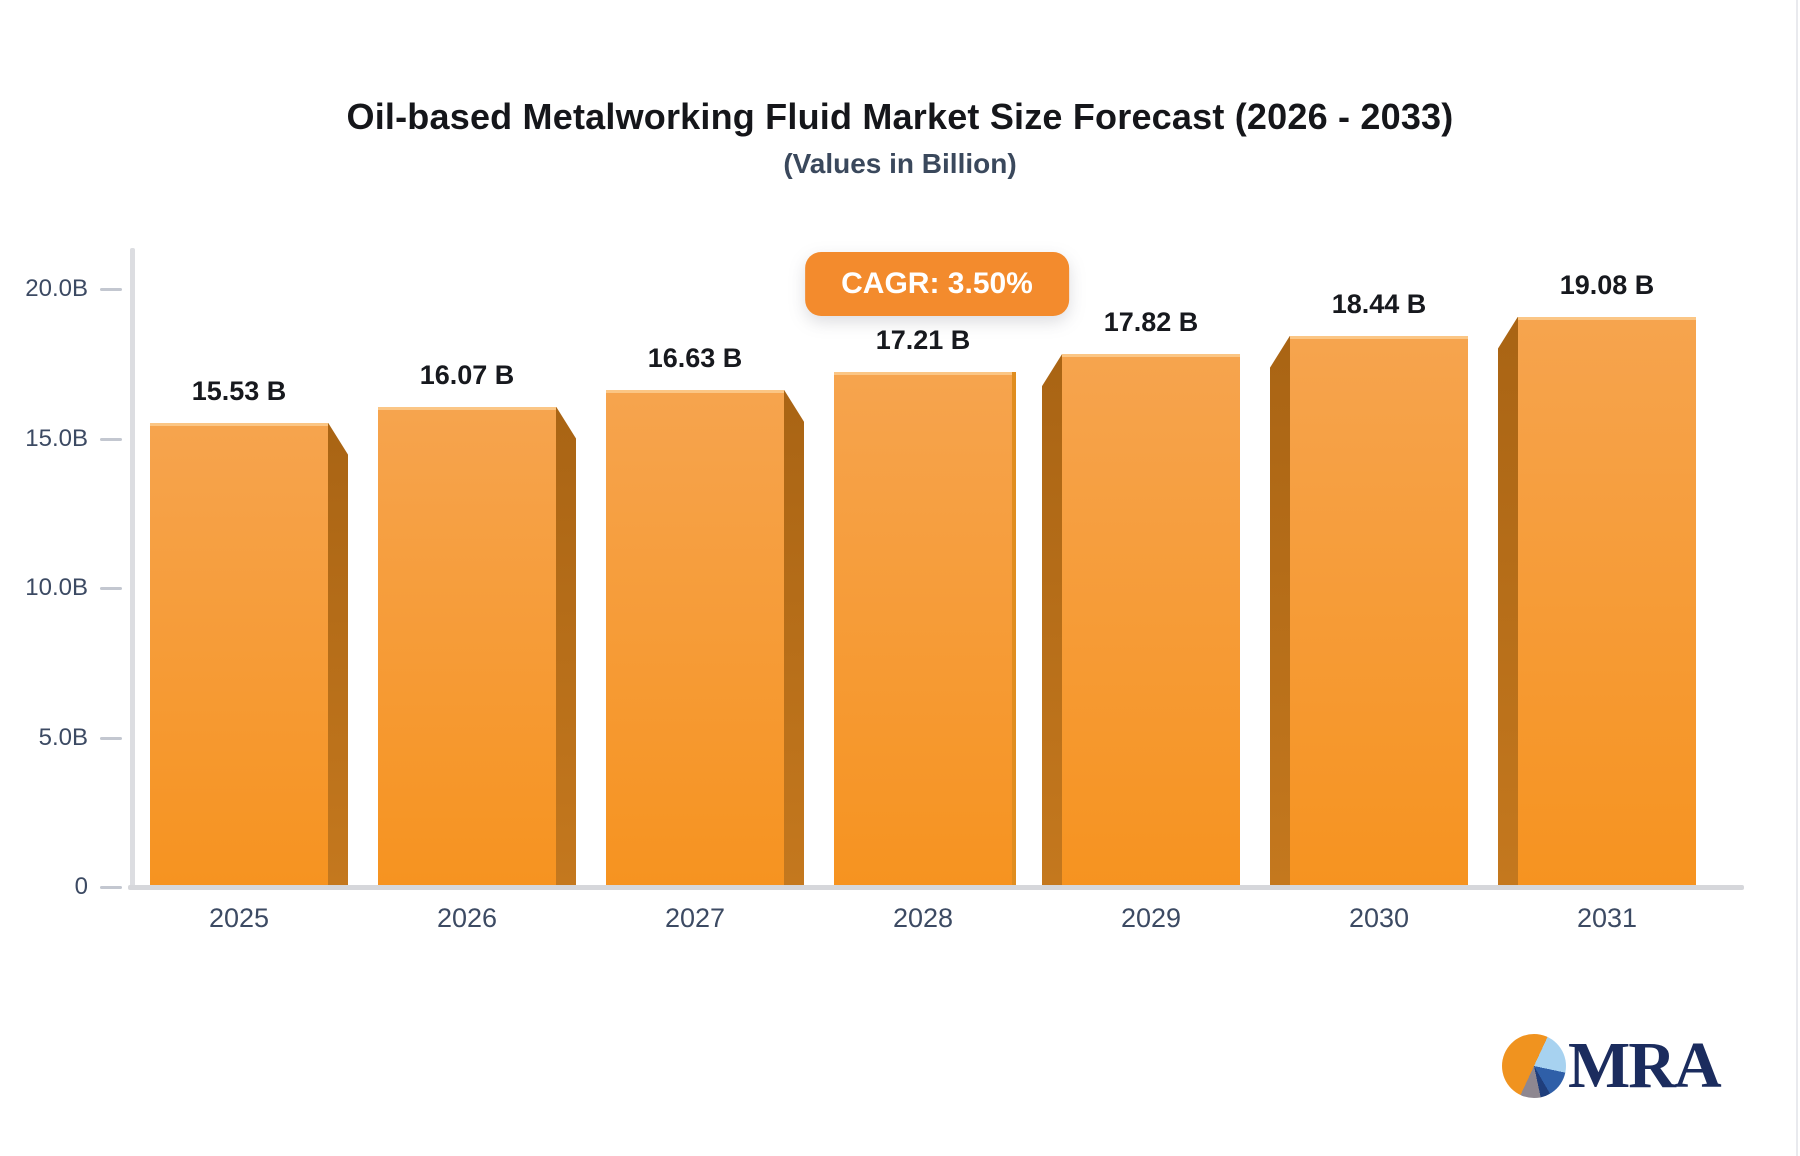 This screenshot has width=1800, height=1156. Describe the element at coordinates (695, 918) in the screenshot. I see `x-axis-category-label: 2027` at that location.